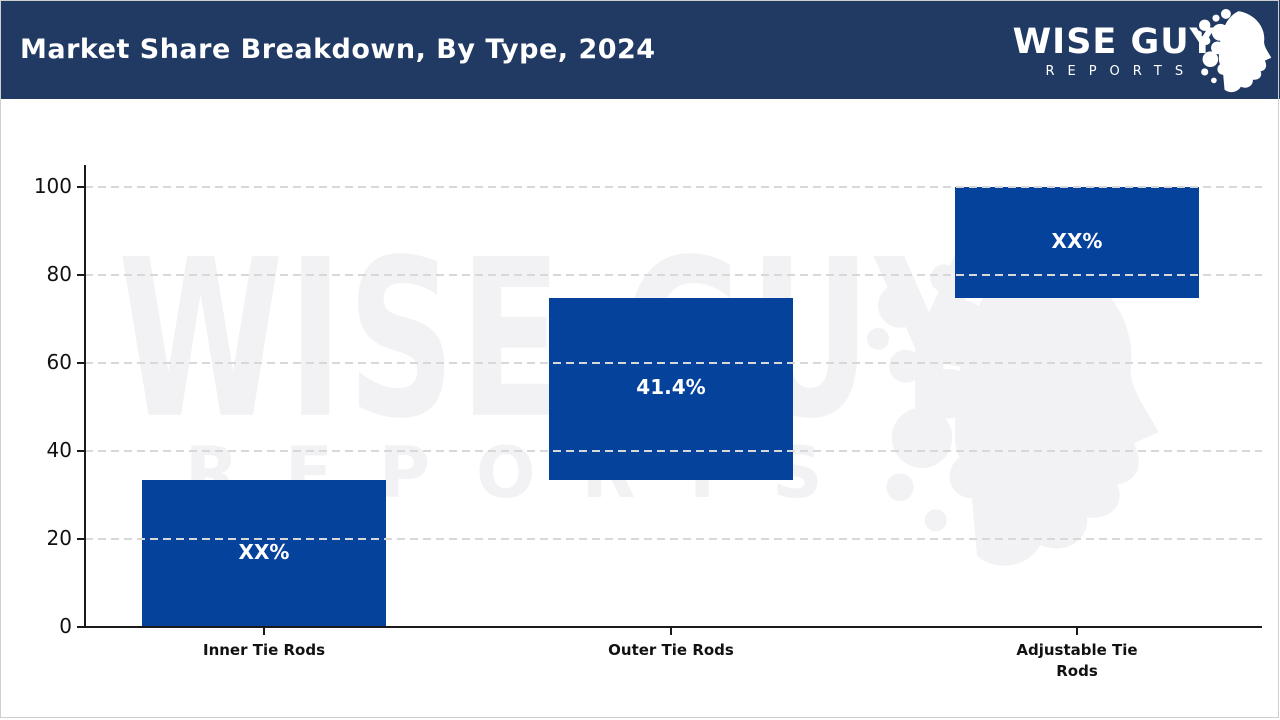 This screenshot has height=720, width=1280. I want to click on brand-face-icon, so click(1234, 50).